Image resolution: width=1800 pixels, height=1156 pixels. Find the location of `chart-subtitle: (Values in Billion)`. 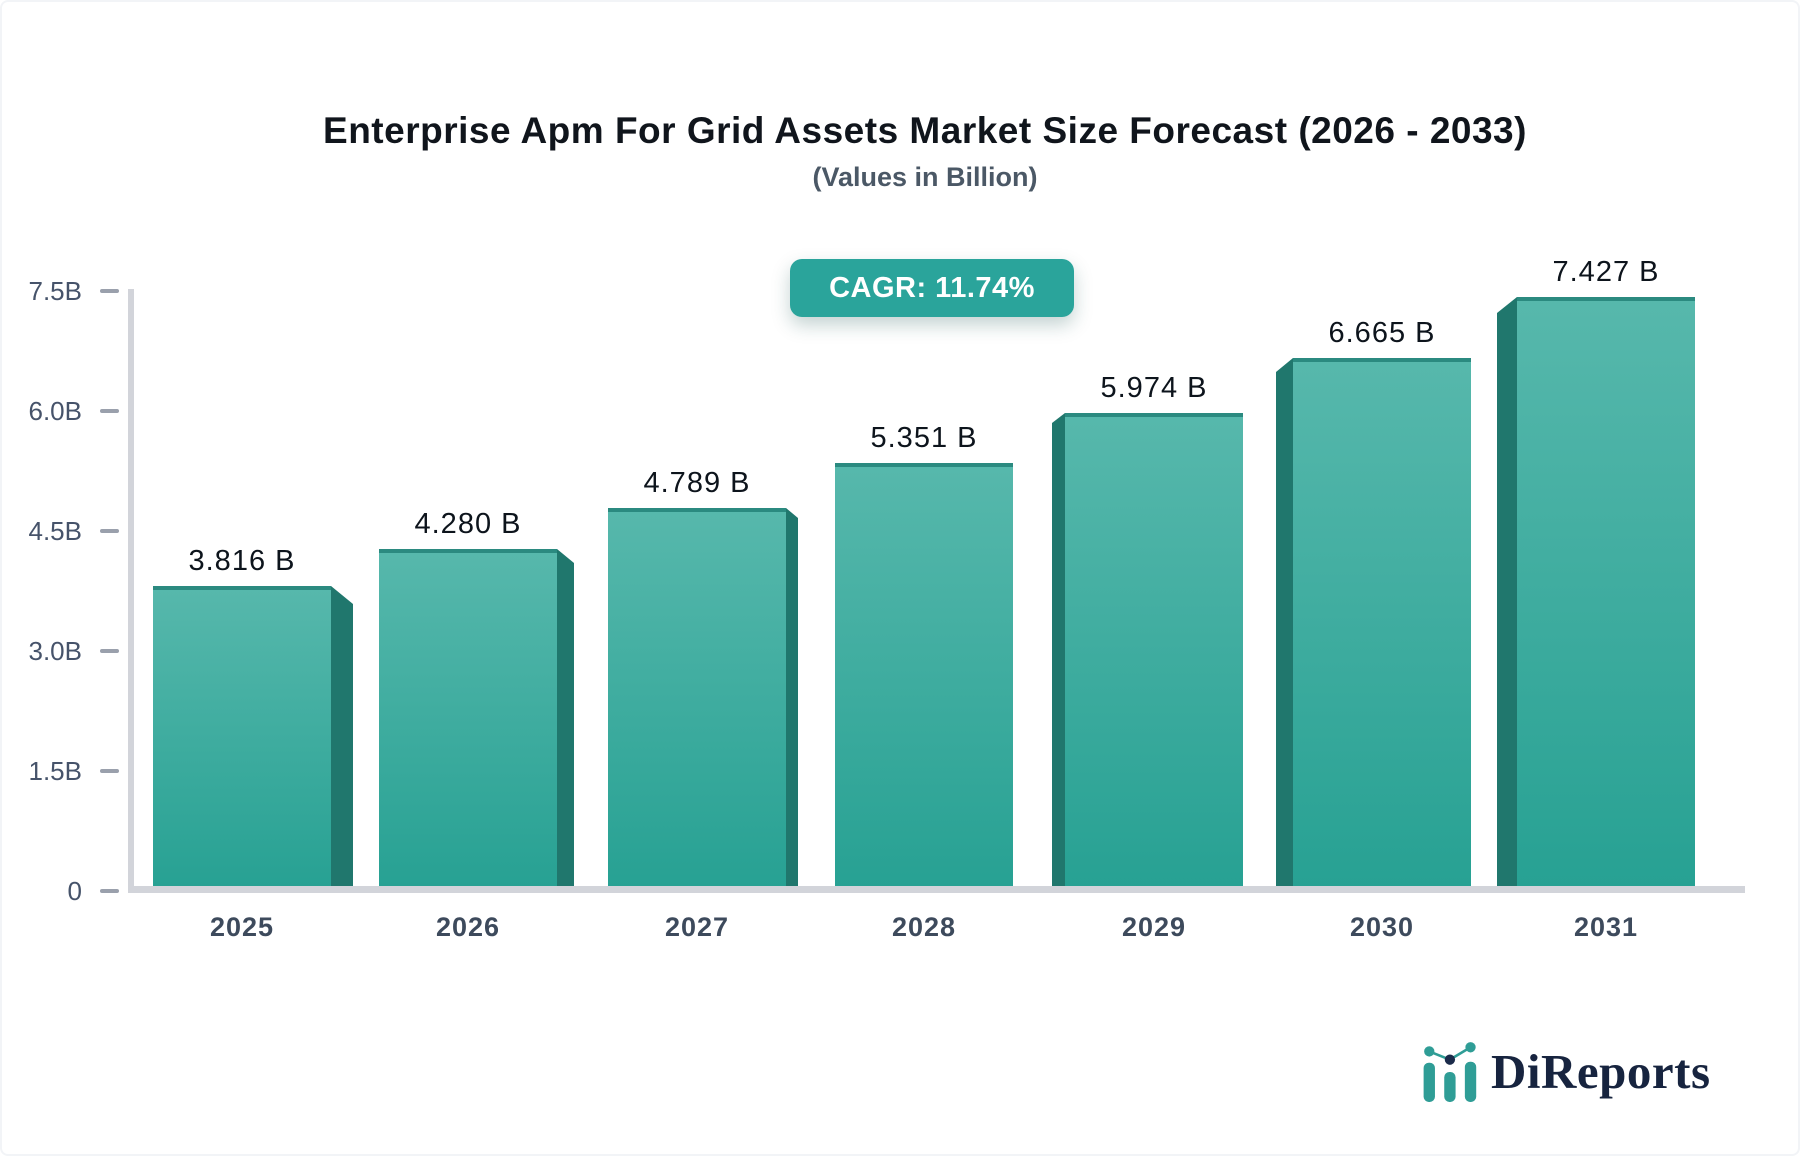

chart-subtitle: (Values in Billion) is located at coordinates (925, 177).